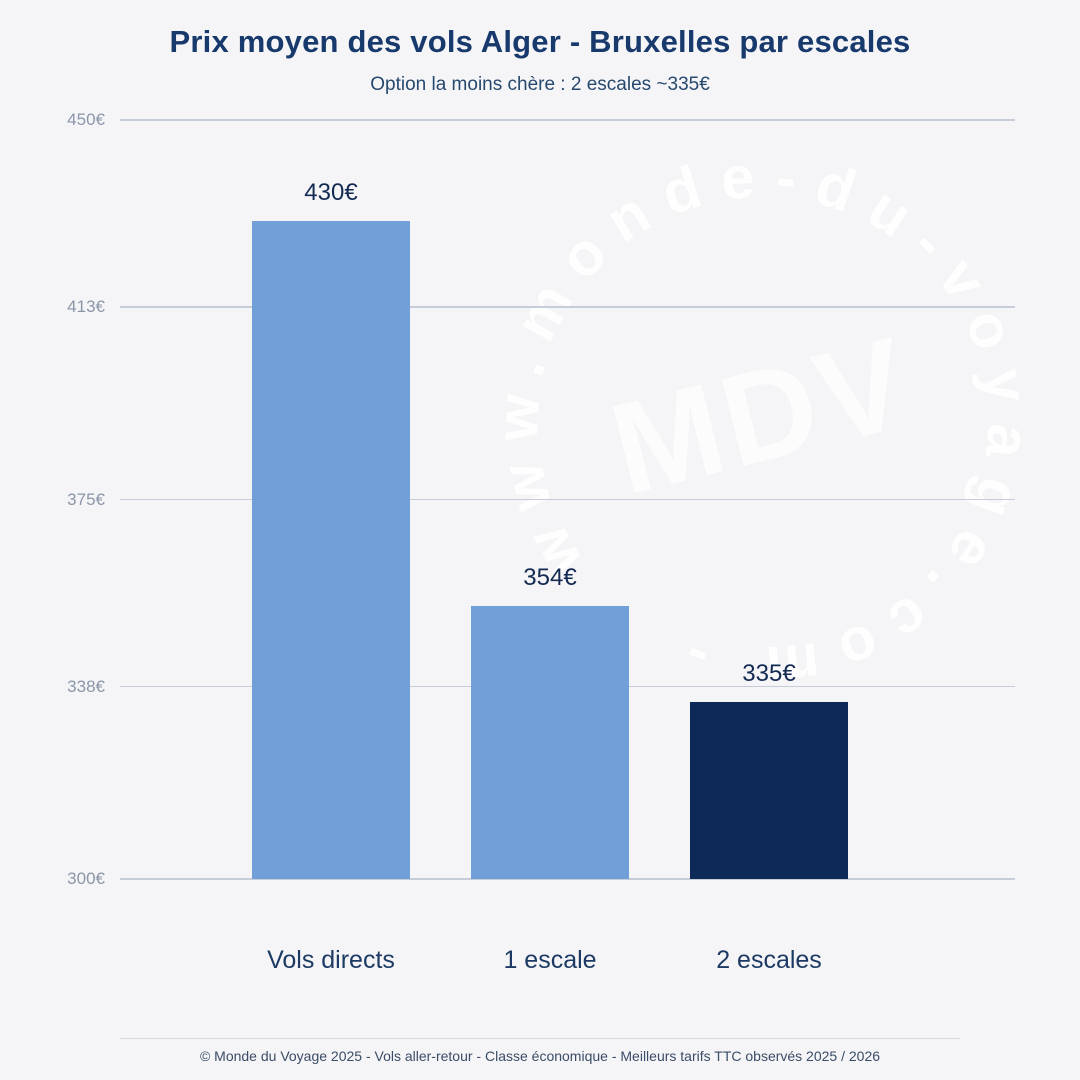 This screenshot has height=1080, width=1080. What do you see at coordinates (769, 960) in the screenshot?
I see `x-axis-category-label: 2 escales` at bounding box center [769, 960].